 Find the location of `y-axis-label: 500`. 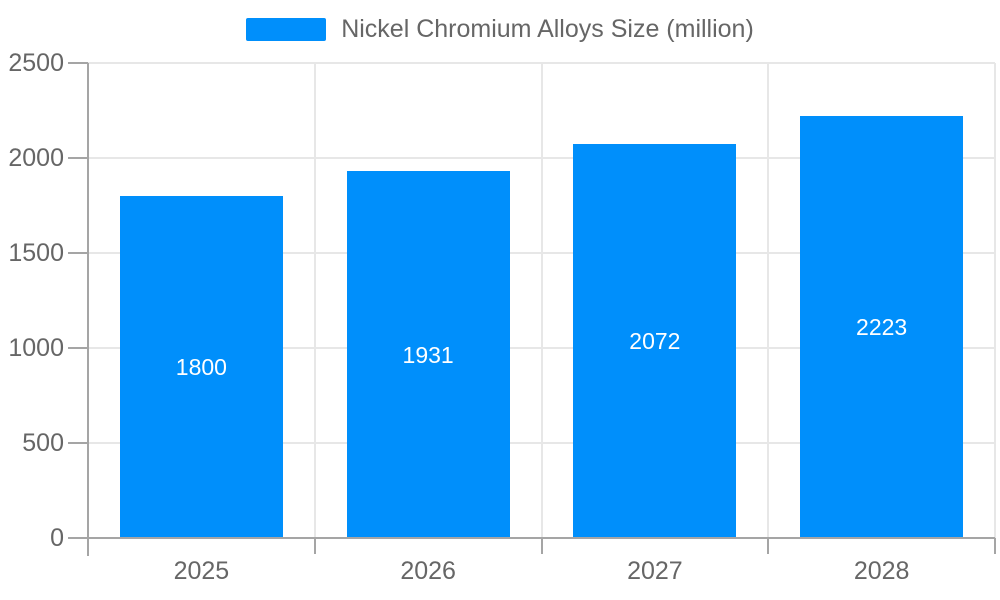

y-axis-label: 500 is located at coordinates (43, 443).